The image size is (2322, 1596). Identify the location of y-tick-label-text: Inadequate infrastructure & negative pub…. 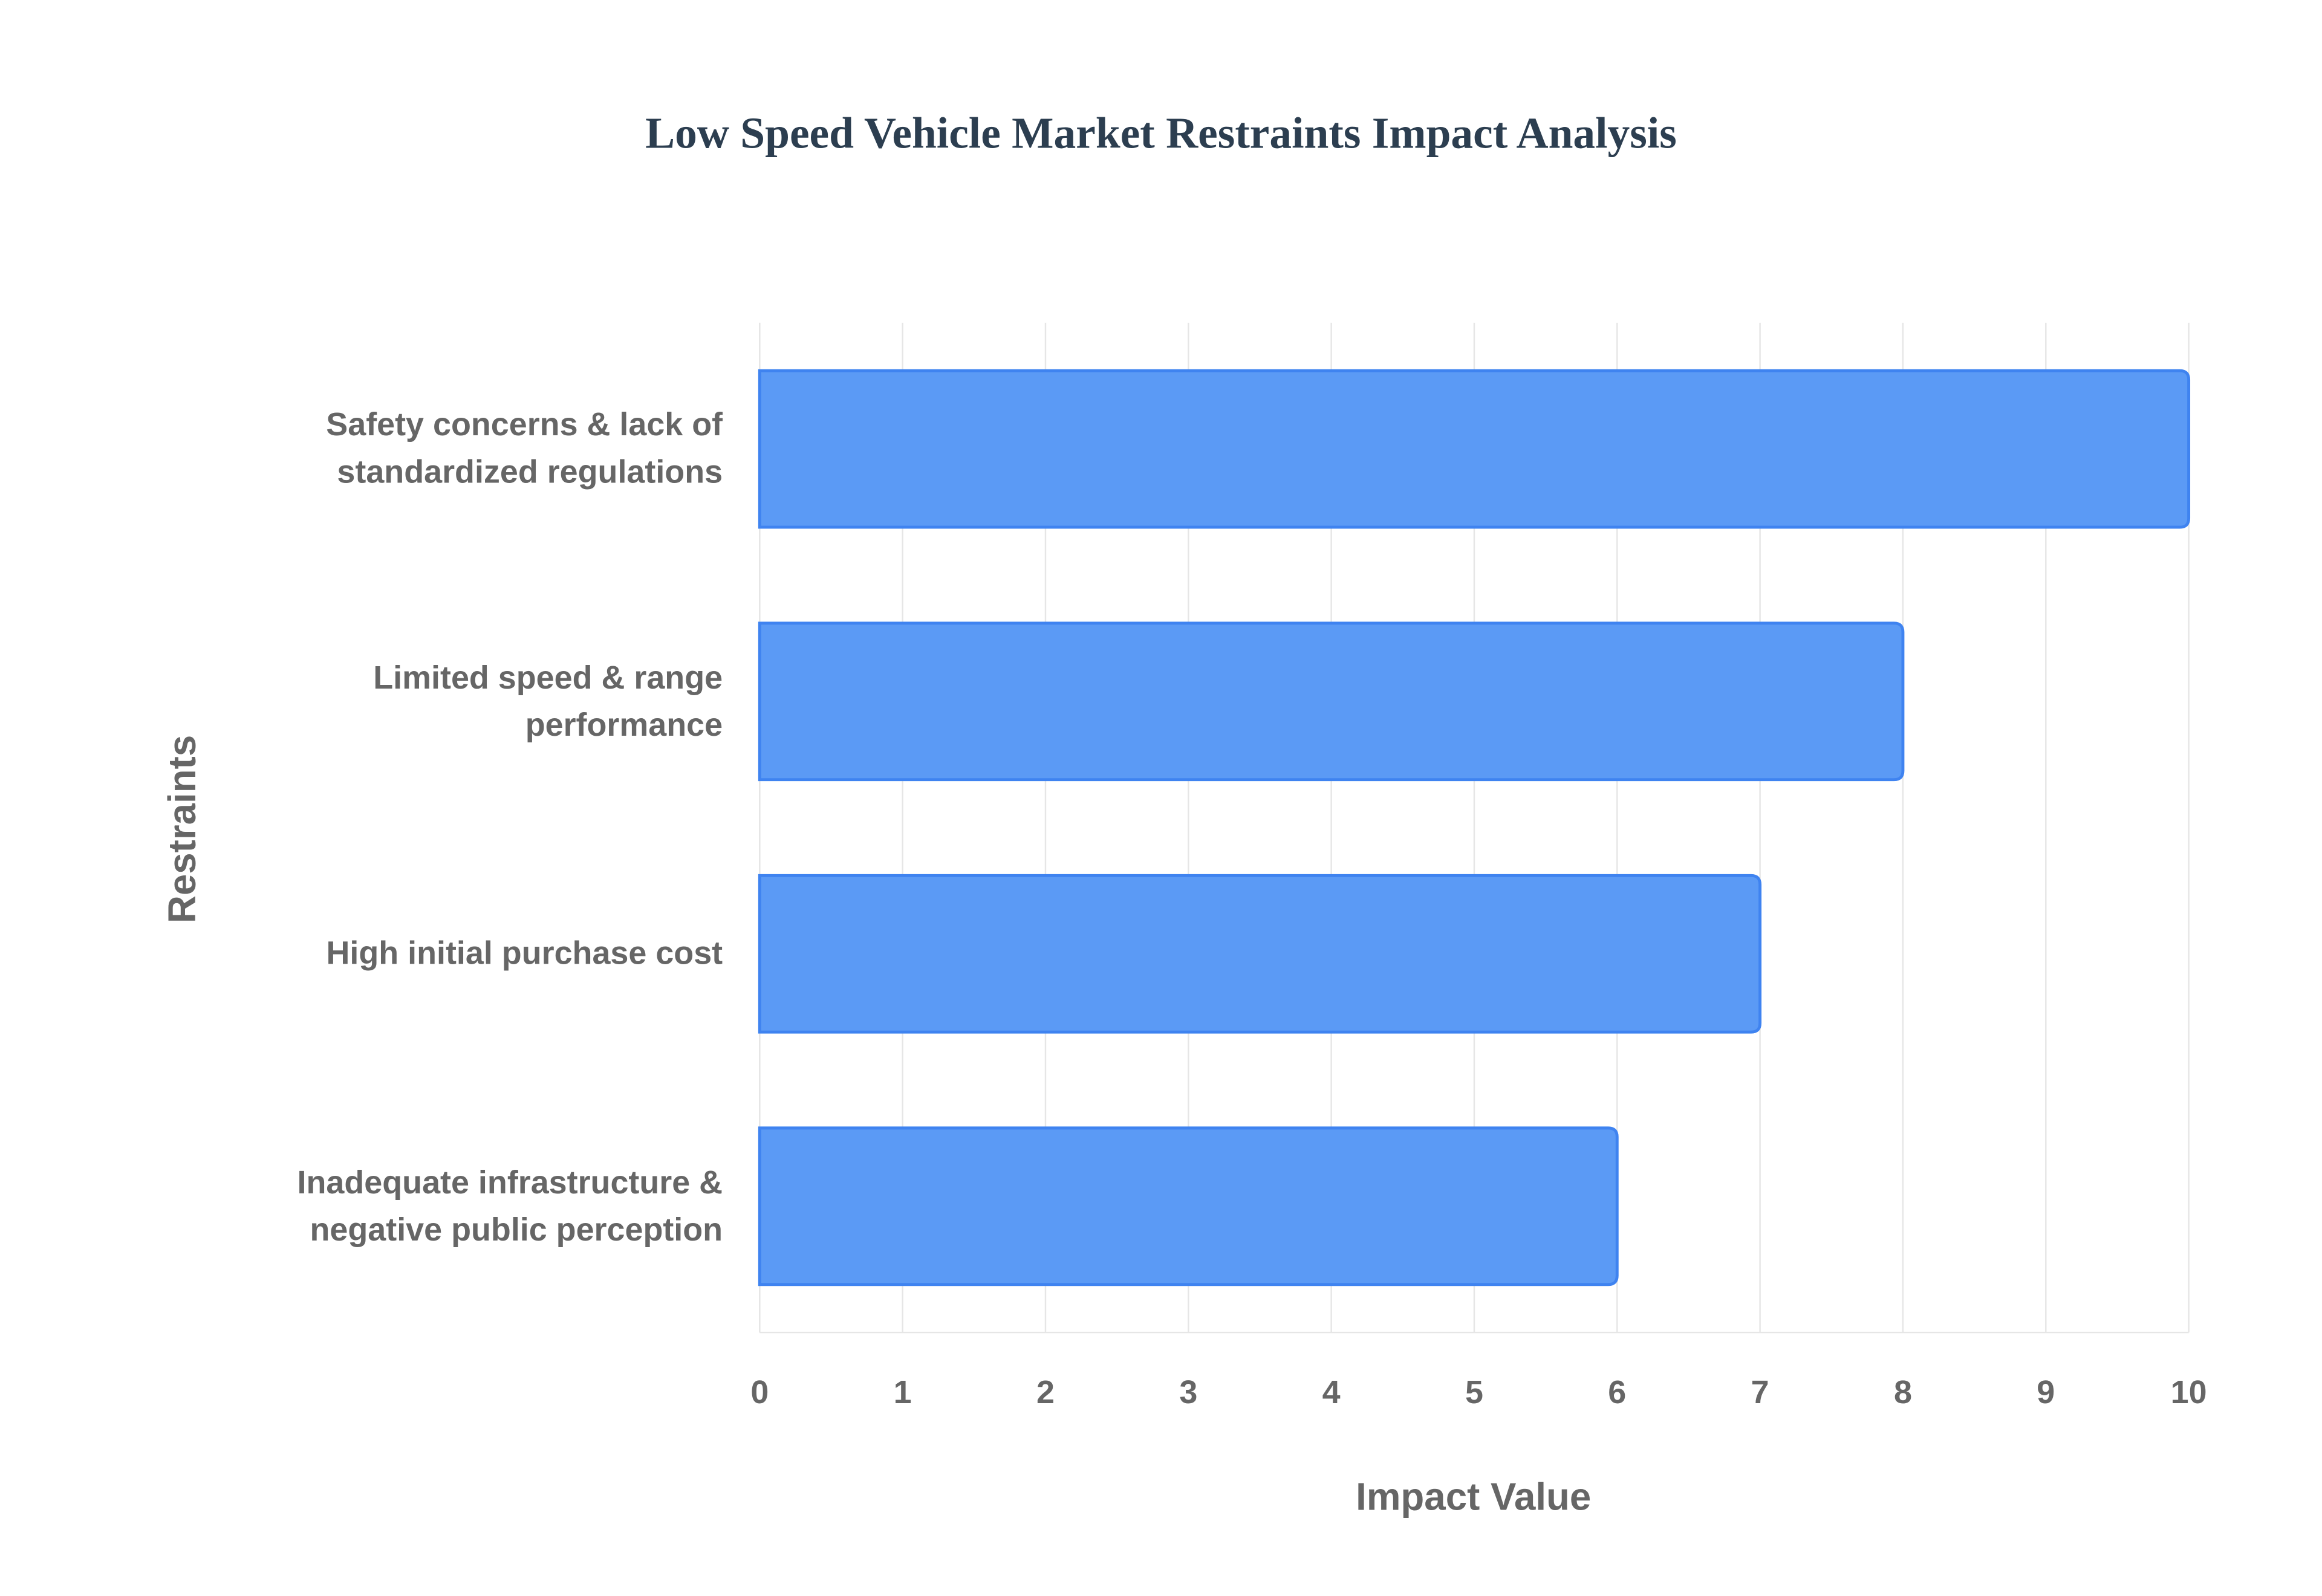
(510, 1205).